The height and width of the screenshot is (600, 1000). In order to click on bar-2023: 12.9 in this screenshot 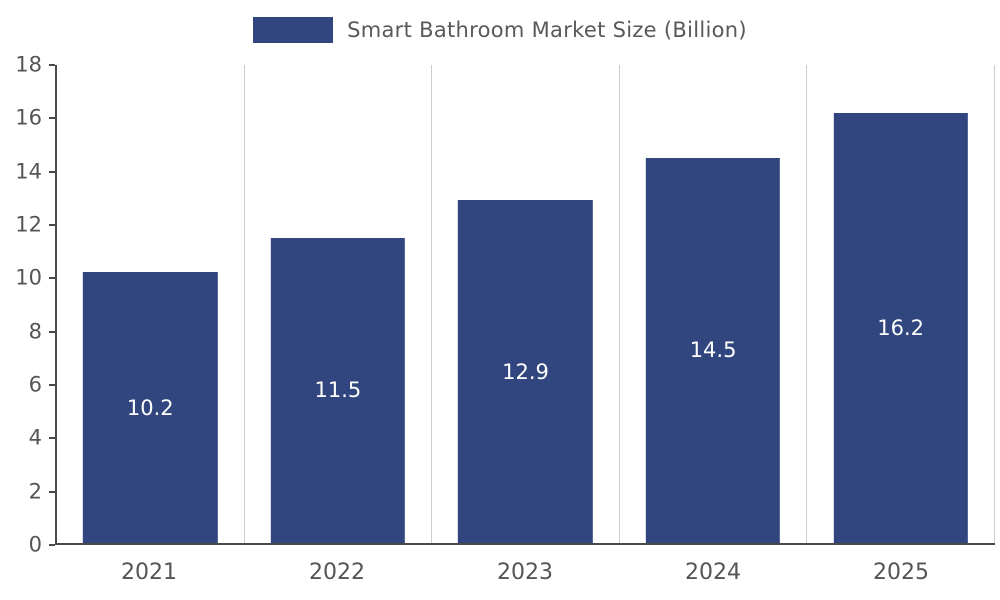, I will do `click(525, 371)`.